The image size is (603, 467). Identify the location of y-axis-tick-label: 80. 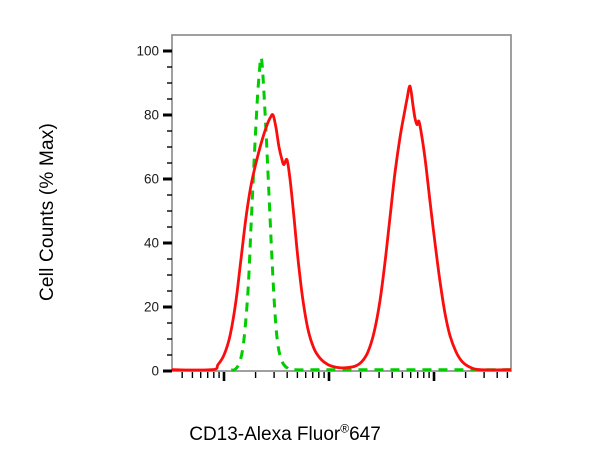
(151, 115).